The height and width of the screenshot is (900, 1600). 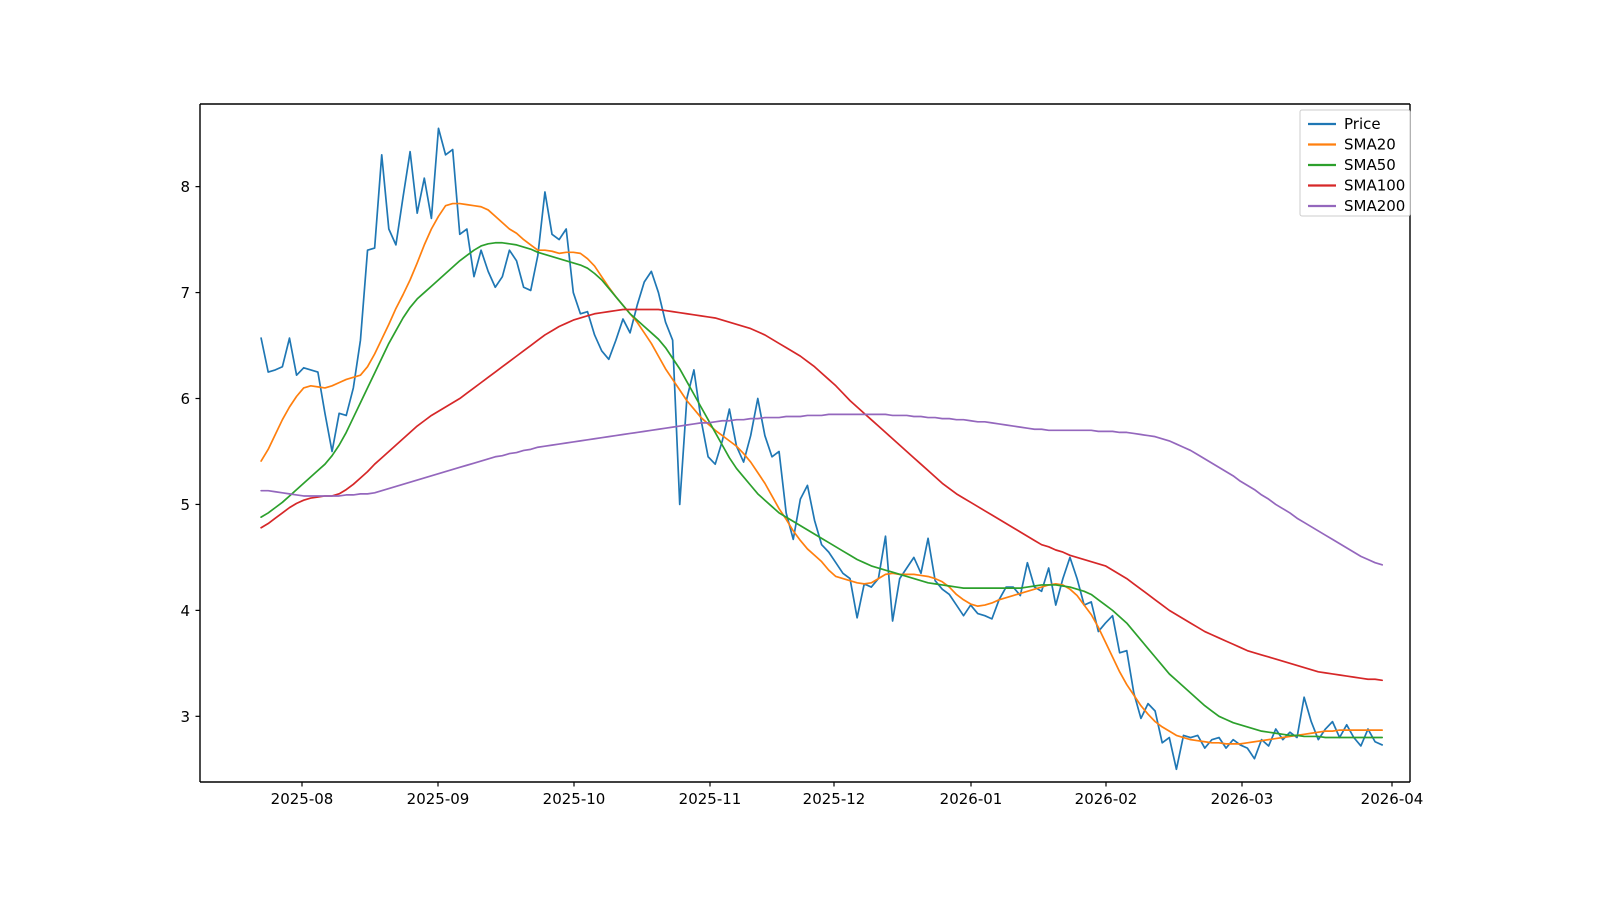 What do you see at coordinates (1392, 799) in the screenshot?
I see `x-tick-label: 2026-04` at bounding box center [1392, 799].